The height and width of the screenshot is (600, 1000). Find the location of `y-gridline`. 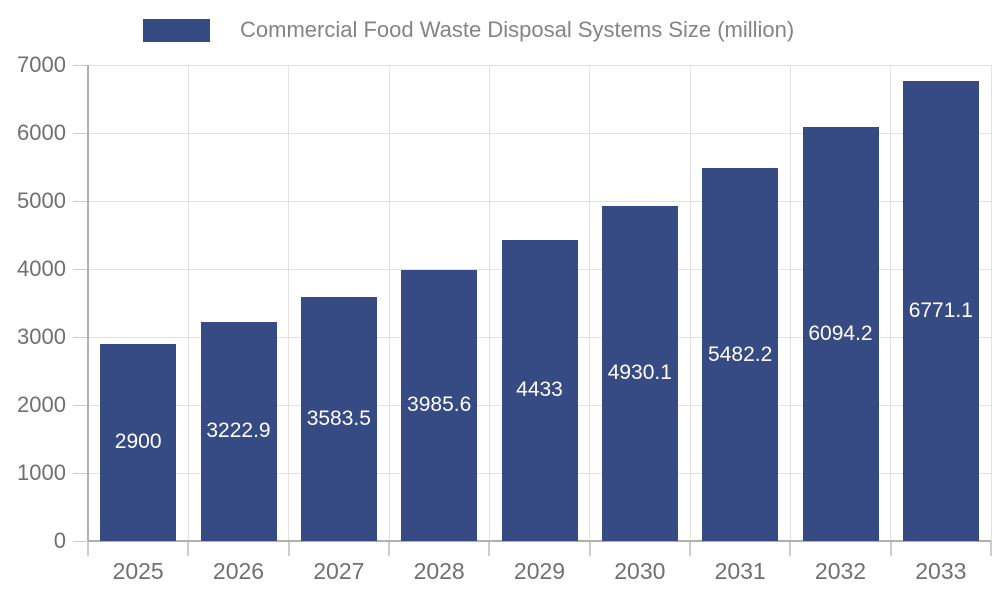

y-gridline is located at coordinates (539, 65).